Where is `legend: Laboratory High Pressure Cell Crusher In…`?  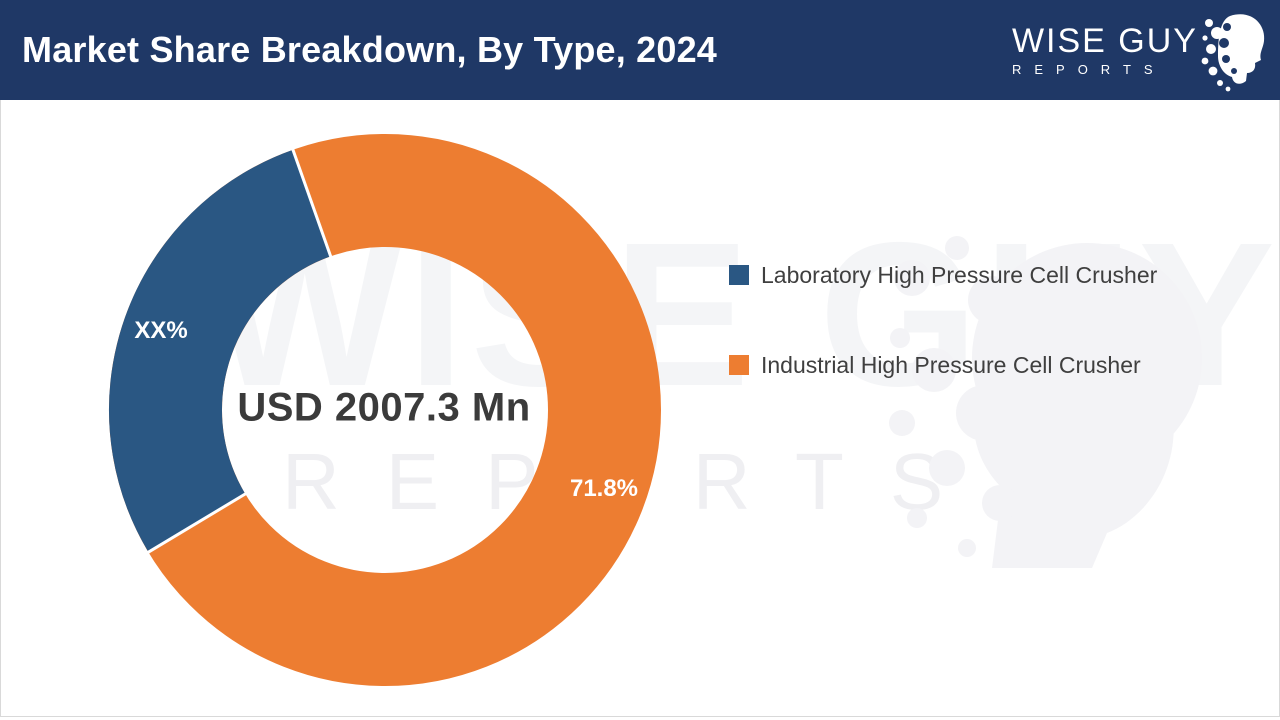
legend: Laboratory High Pressure Cell Crusher In… is located at coordinates (943, 351).